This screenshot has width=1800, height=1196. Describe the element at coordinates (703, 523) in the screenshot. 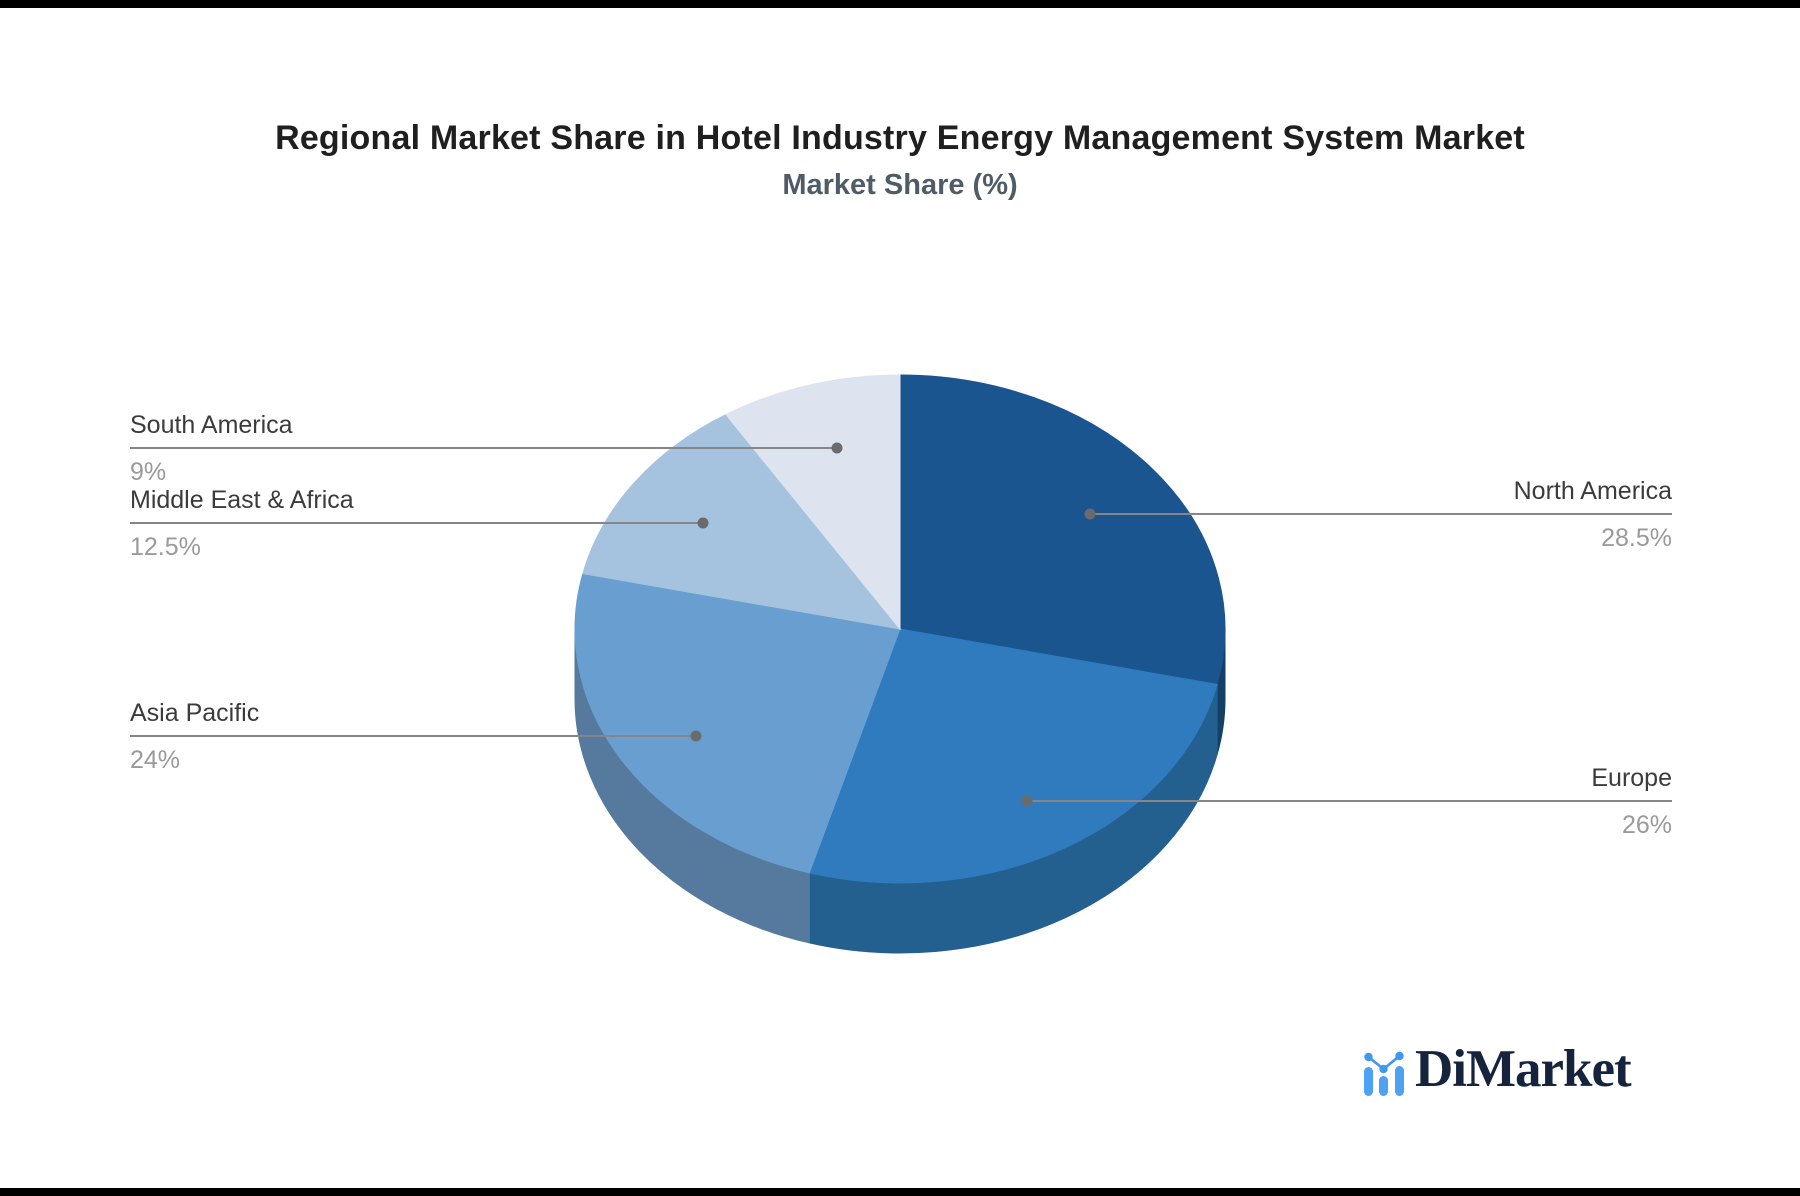

I see `leader-dot-middle-east-africa` at that location.